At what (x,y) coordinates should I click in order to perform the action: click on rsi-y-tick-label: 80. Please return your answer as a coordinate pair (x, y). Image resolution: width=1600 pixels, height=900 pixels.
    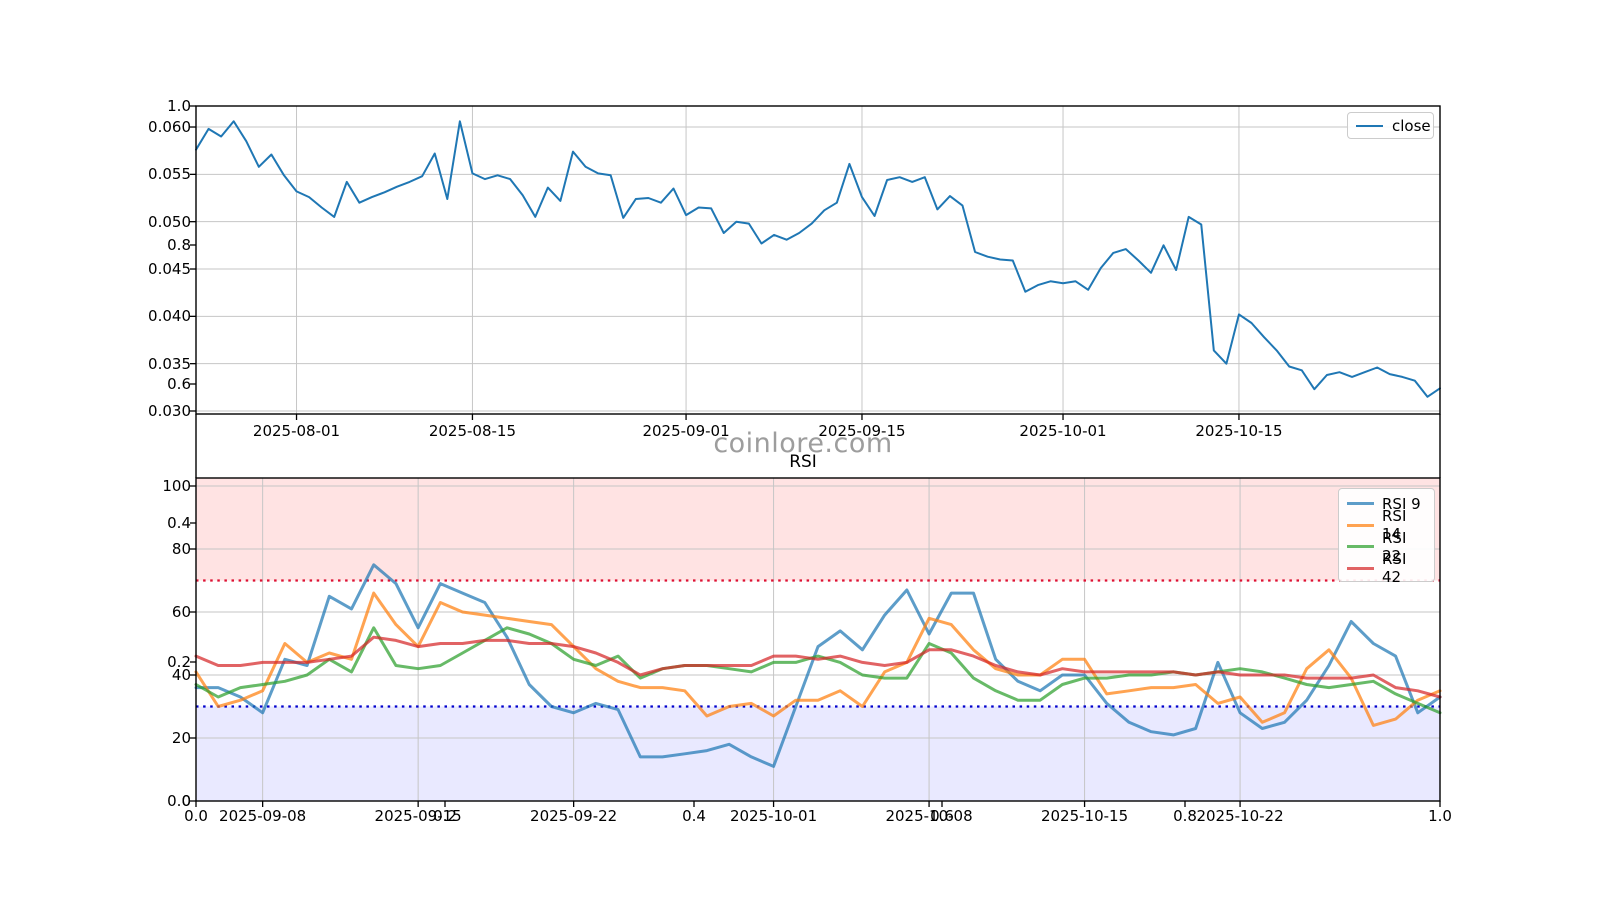
    Looking at the image, I should click on (181, 549).